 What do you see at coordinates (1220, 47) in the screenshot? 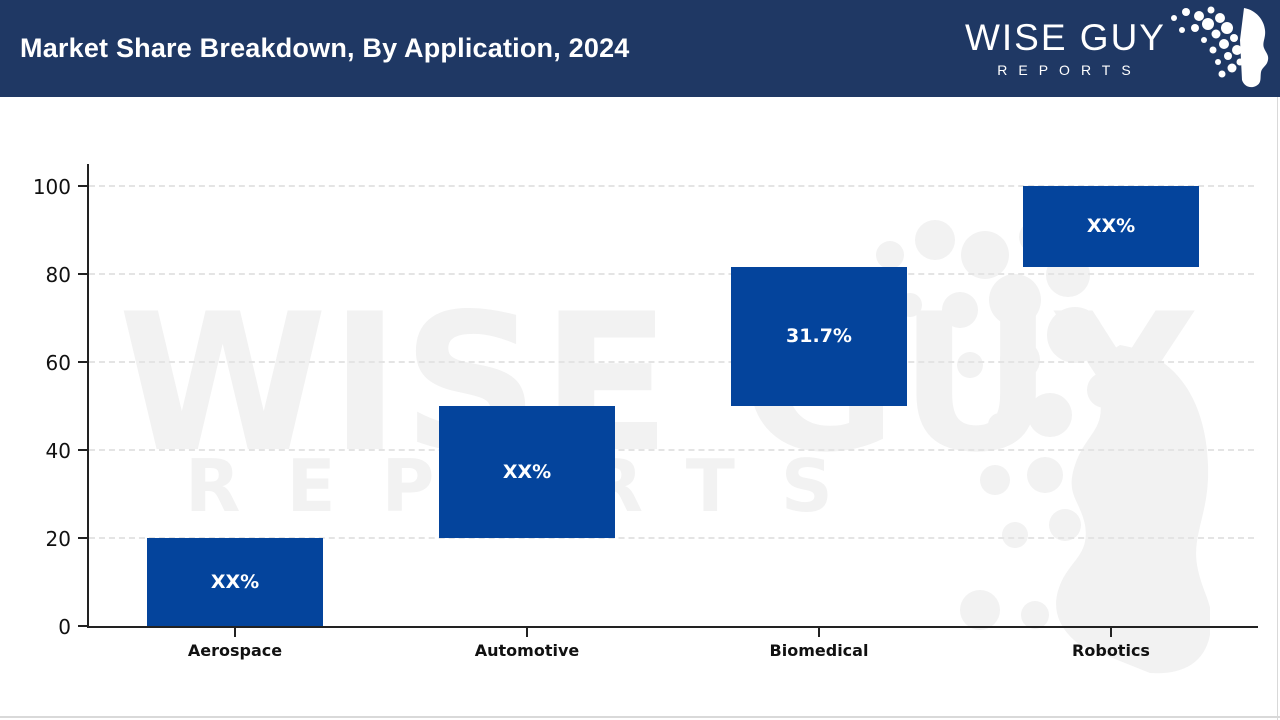
I see `logo-face-icon` at bounding box center [1220, 47].